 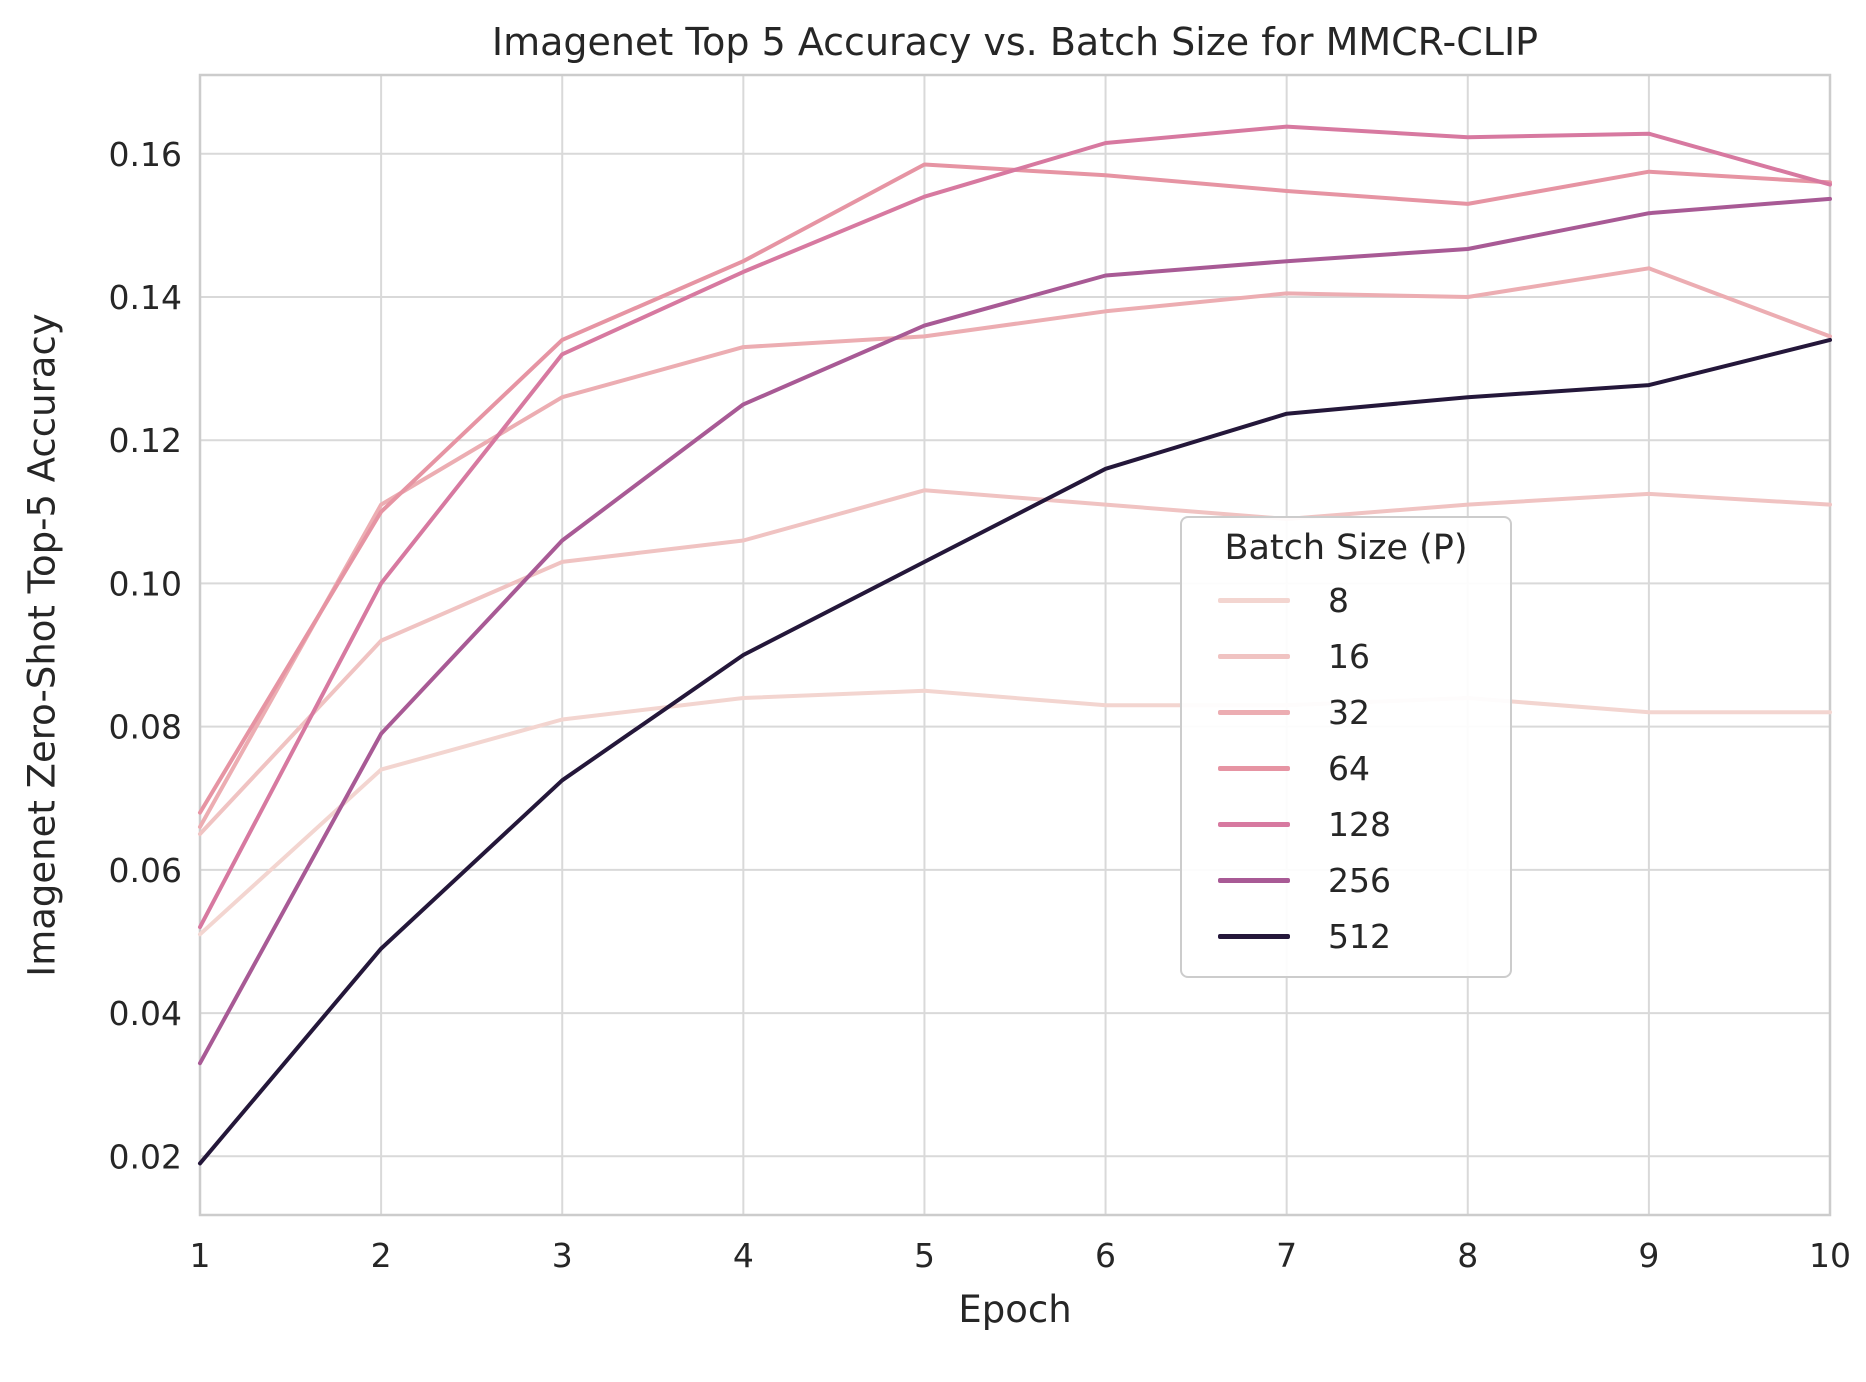 I want to click on legend-item-32: 32, so click(x=1346, y=712).